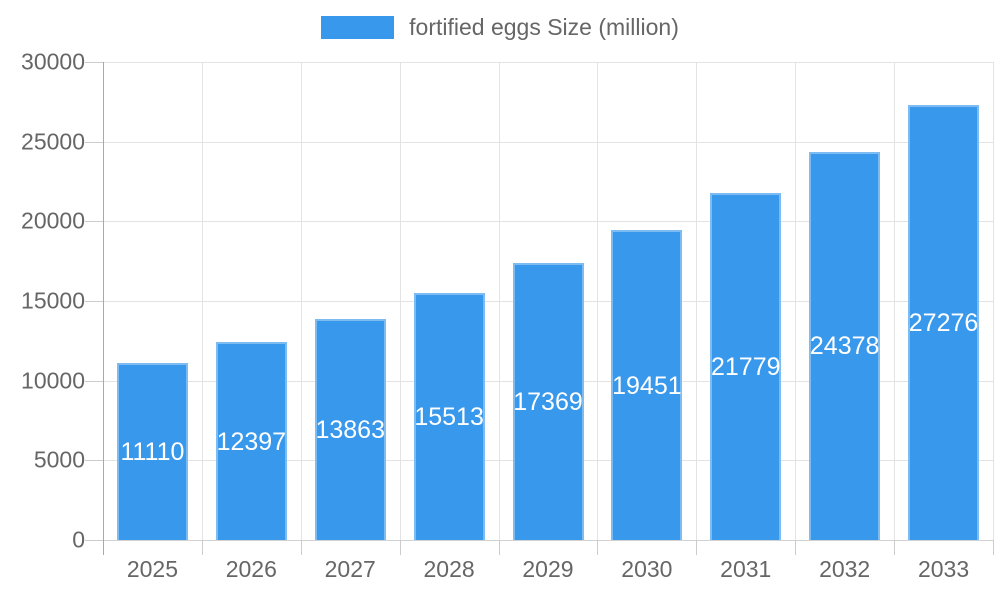  I want to click on bar-2031: 21779, so click(746, 366).